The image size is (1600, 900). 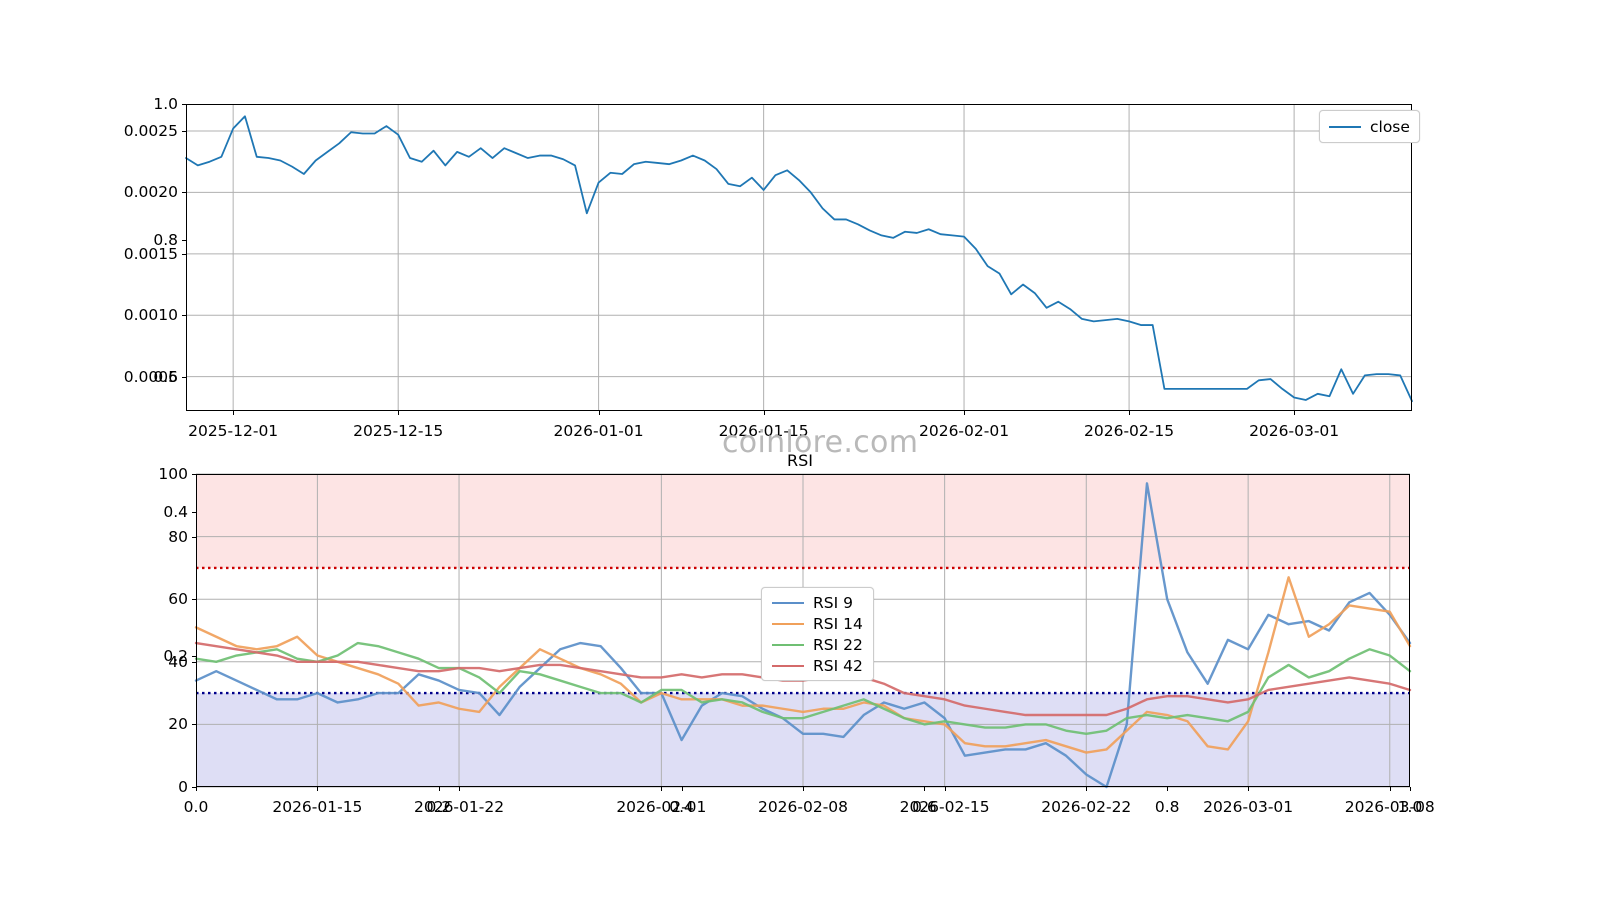 What do you see at coordinates (1390, 126) in the screenshot?
I see `legend-label: close` at bounding box center [1390, 126].